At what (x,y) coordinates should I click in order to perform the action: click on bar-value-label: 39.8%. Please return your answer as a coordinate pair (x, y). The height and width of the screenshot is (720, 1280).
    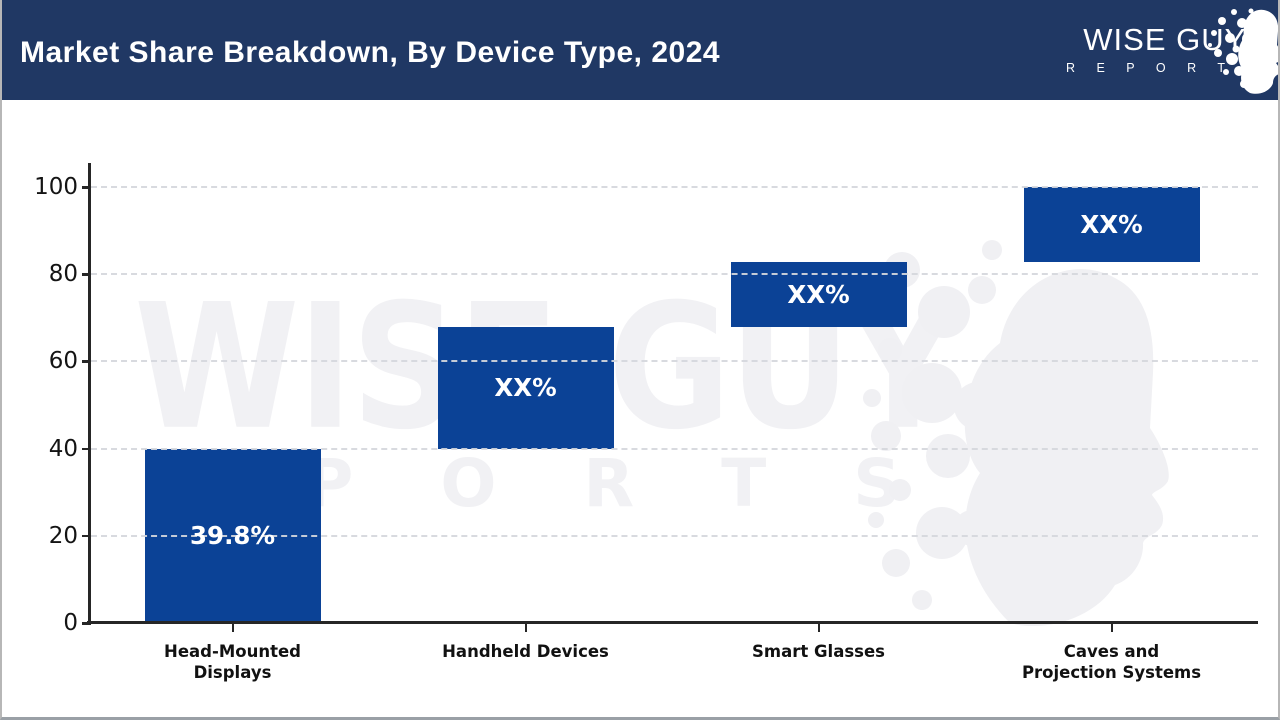
    Looking at the image, I should click on (232, 536).